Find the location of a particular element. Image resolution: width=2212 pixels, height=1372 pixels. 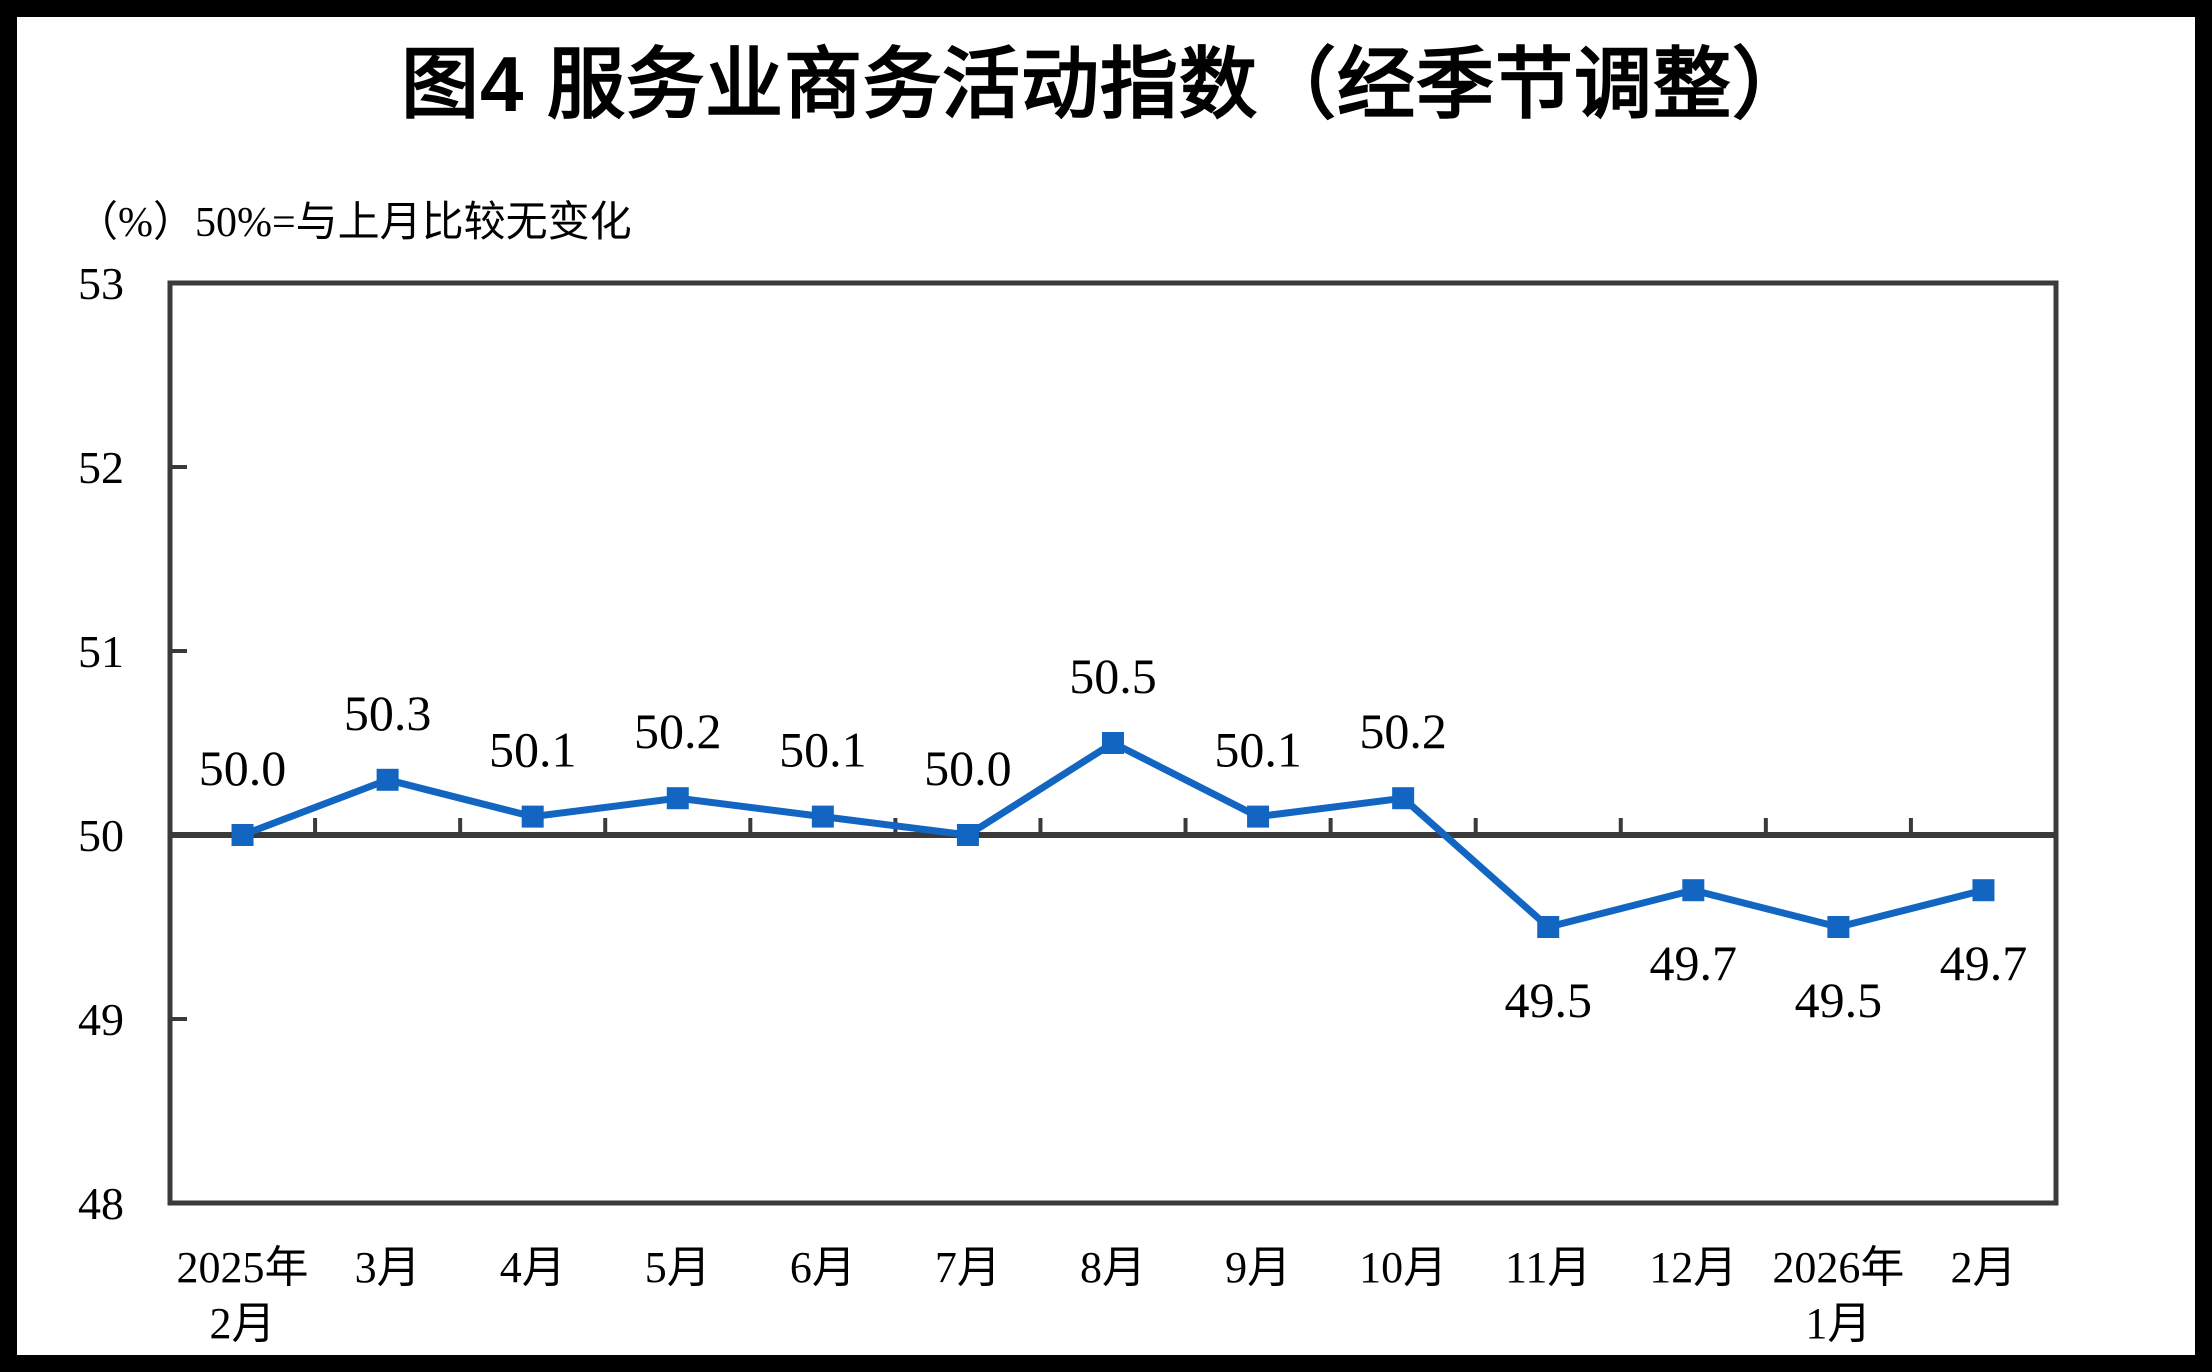

x-axis-tick-label: 11月 is located at coordinates (1548, 1267).